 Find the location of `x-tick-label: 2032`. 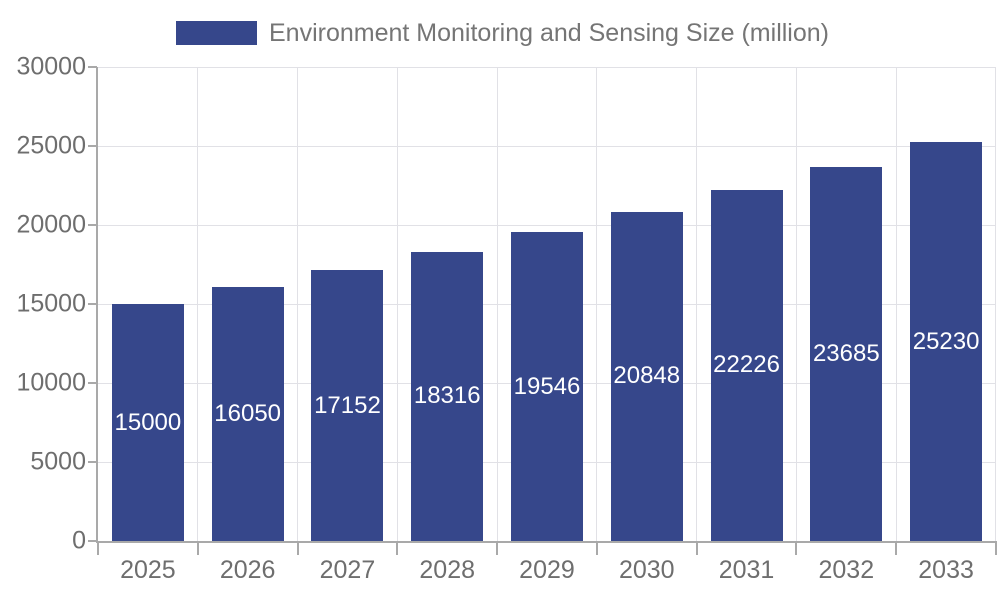

x-tick-label: 2032 is located at coordinates (846, 570).